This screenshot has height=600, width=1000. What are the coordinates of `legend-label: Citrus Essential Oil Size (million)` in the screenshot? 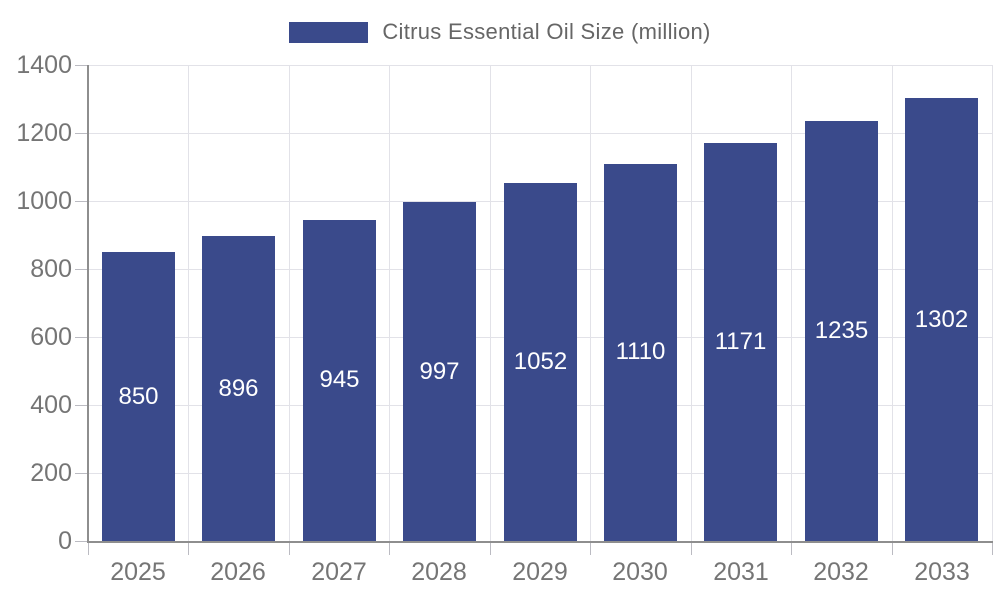 It's located at (546, 31).